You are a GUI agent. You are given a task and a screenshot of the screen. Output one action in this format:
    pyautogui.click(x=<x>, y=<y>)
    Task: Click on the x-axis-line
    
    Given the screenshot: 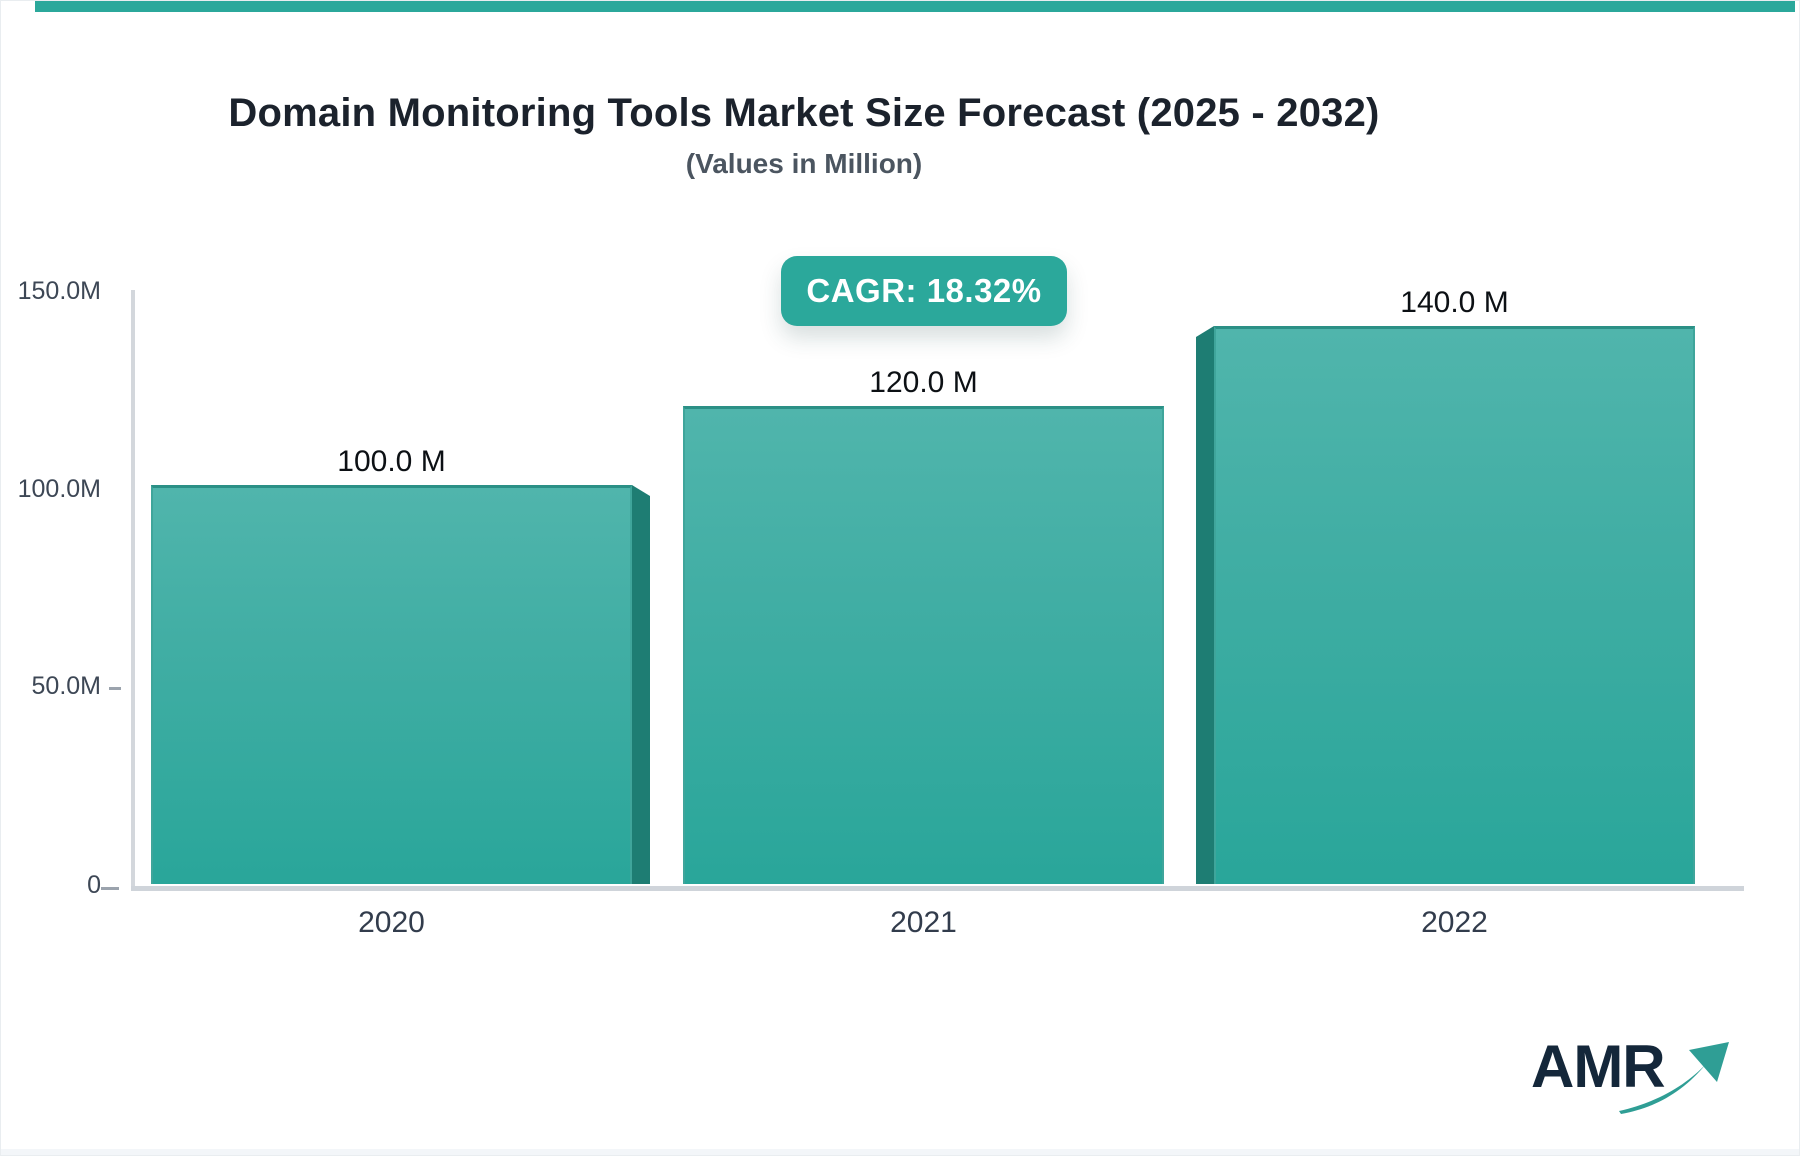 What is the action you would take?
    pyautogui.click(x=937, y=888)
    